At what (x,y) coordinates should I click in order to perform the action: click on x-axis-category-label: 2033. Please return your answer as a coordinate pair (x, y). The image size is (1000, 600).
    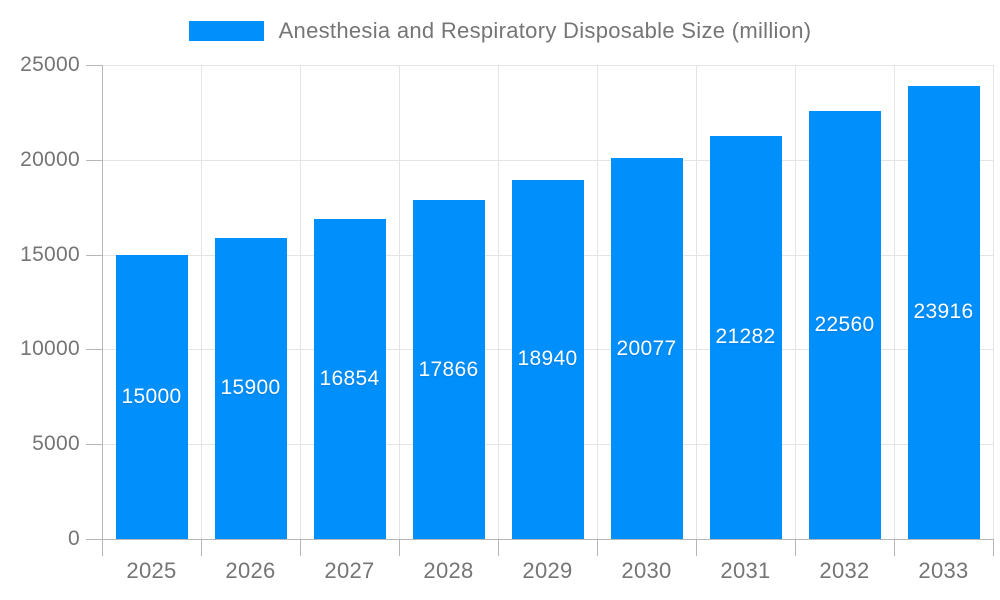
    Looking at the image, I should click on (943, 570).